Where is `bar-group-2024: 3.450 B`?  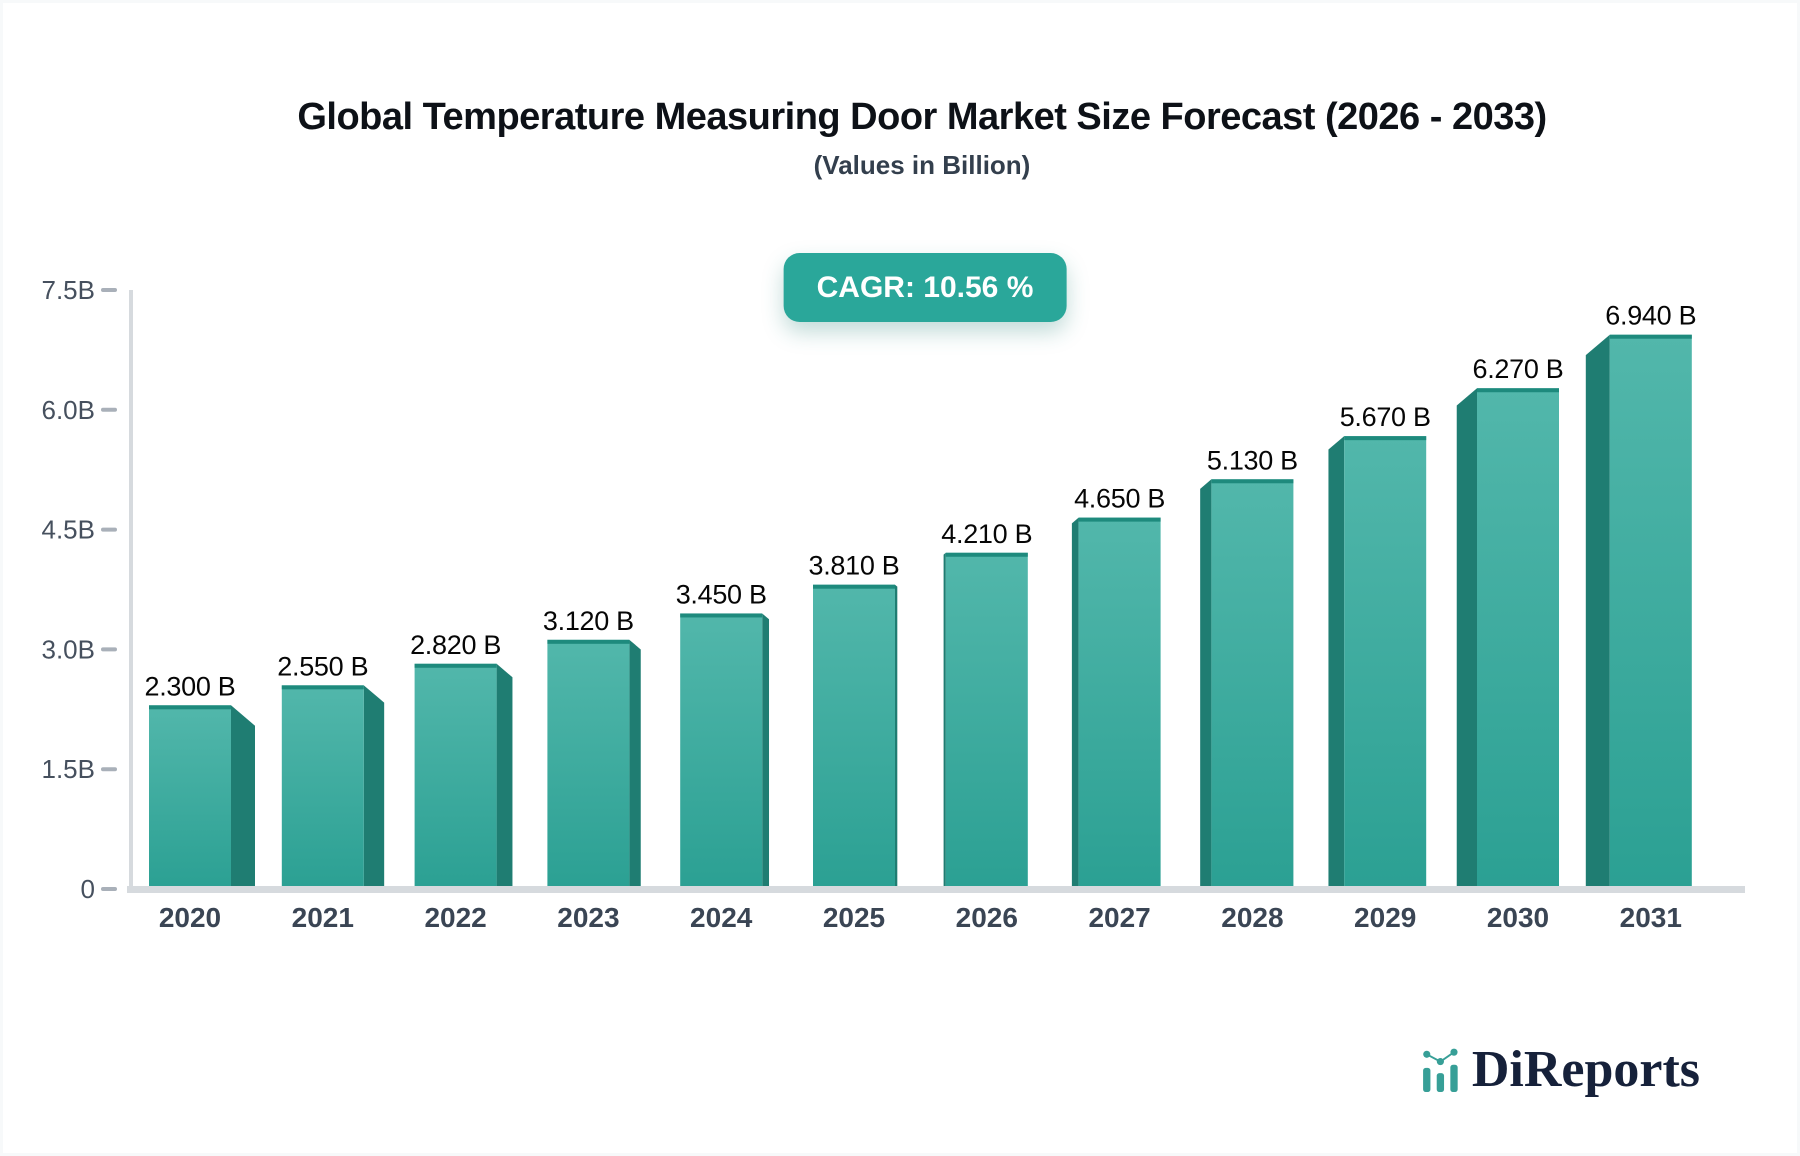 bar-group-2024: 3.450 B is located at coordinates (723, 734).